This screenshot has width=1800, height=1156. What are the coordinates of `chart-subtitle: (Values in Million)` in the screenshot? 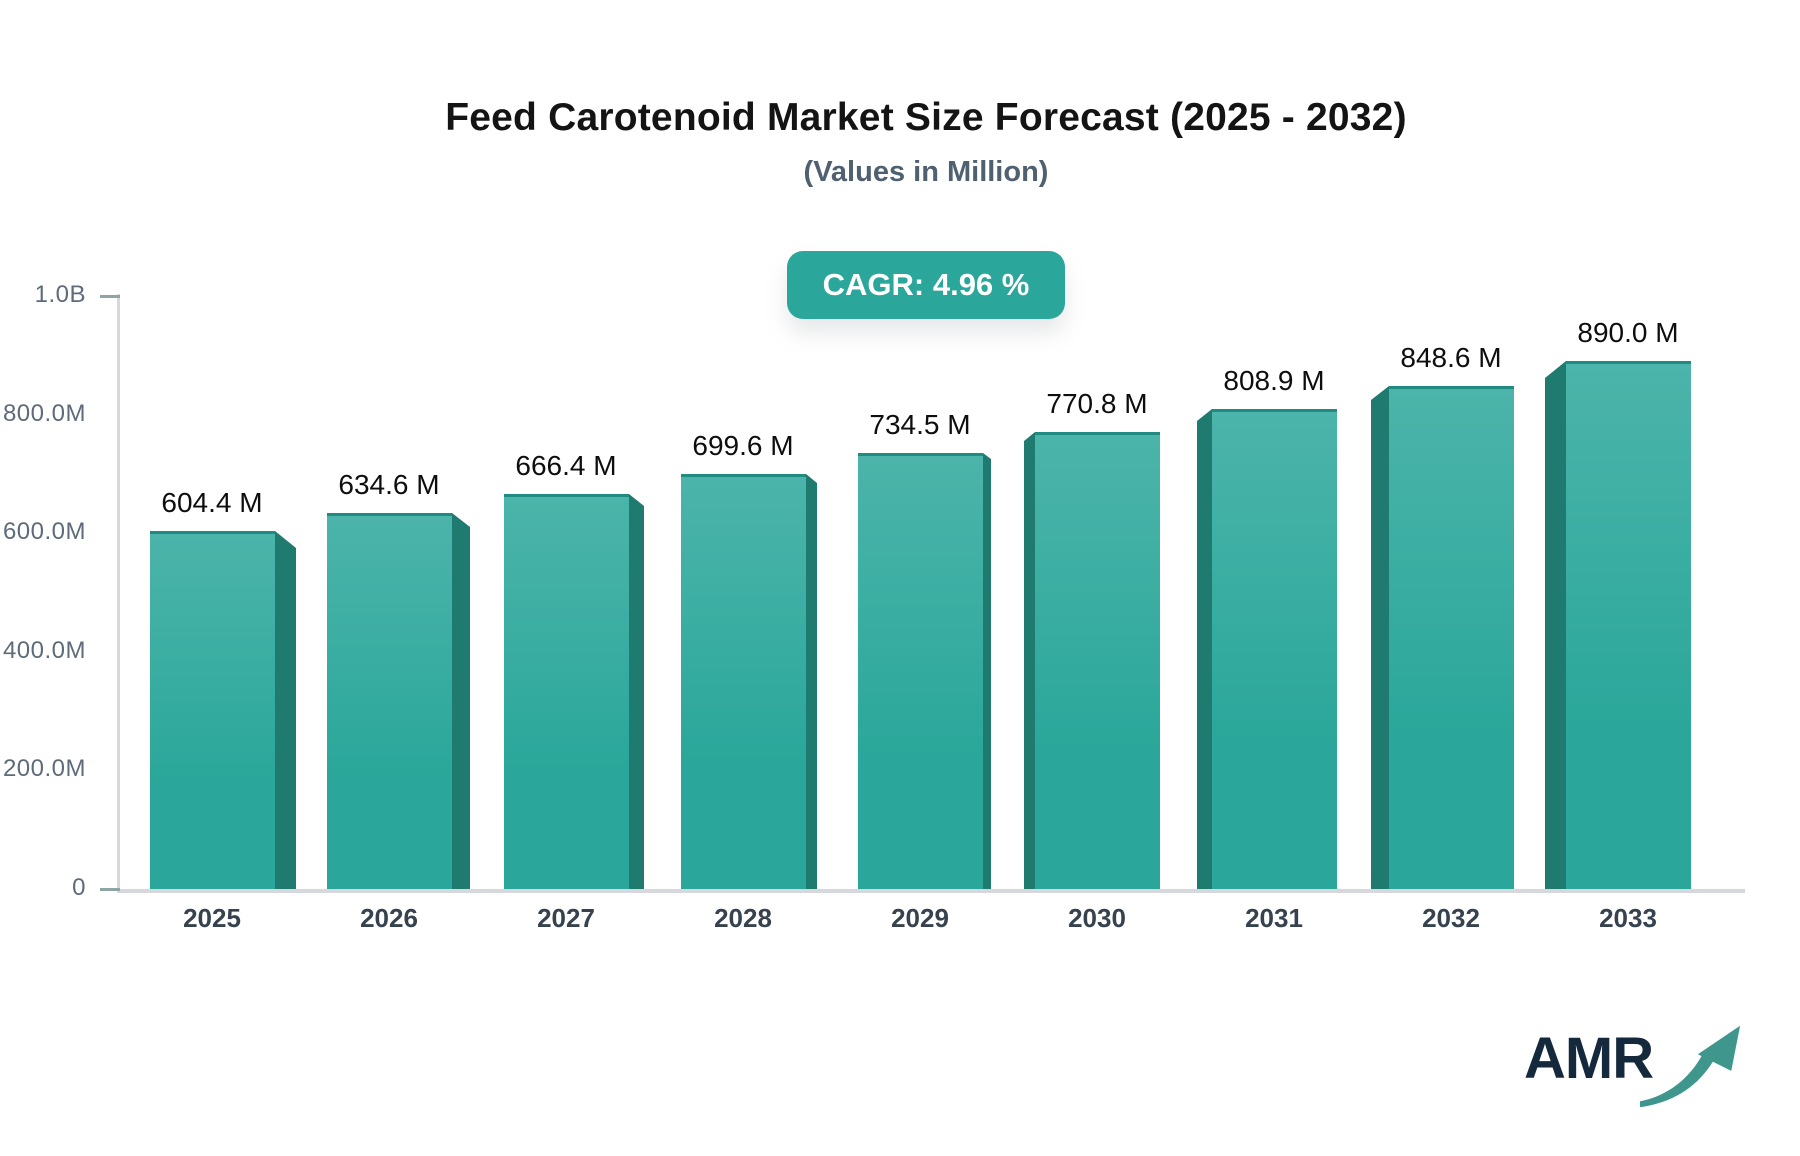 It's located at (926, 172).